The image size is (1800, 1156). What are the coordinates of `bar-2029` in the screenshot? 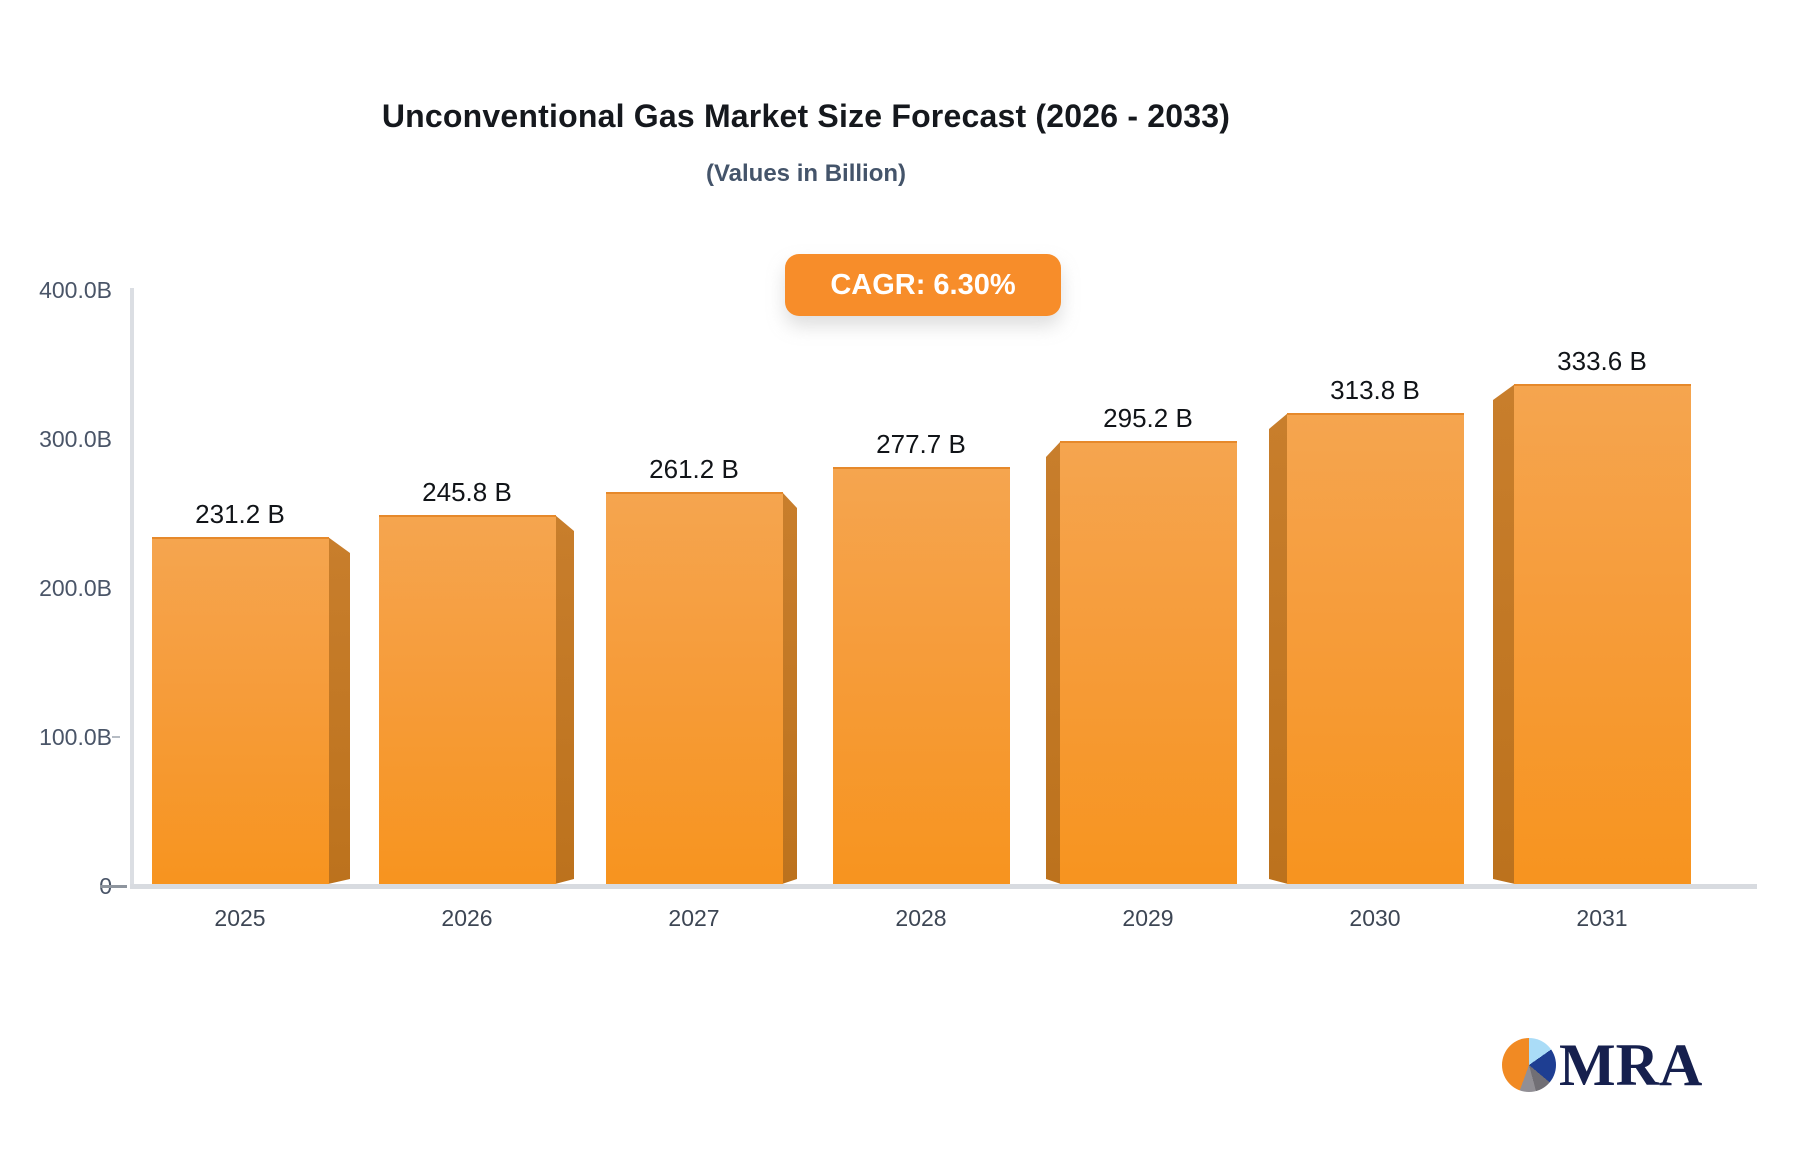 It's located at (1148, 662).